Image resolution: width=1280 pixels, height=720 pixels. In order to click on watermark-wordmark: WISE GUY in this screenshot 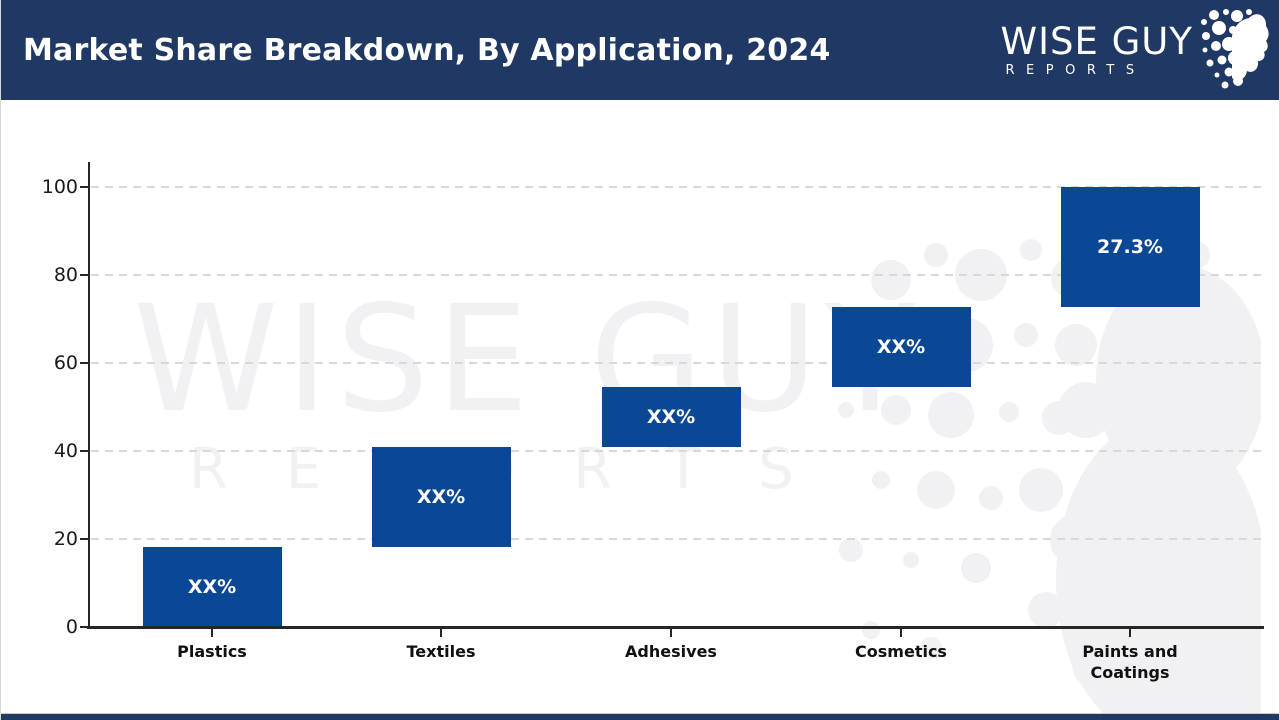, I will do `click(527, 359)`.